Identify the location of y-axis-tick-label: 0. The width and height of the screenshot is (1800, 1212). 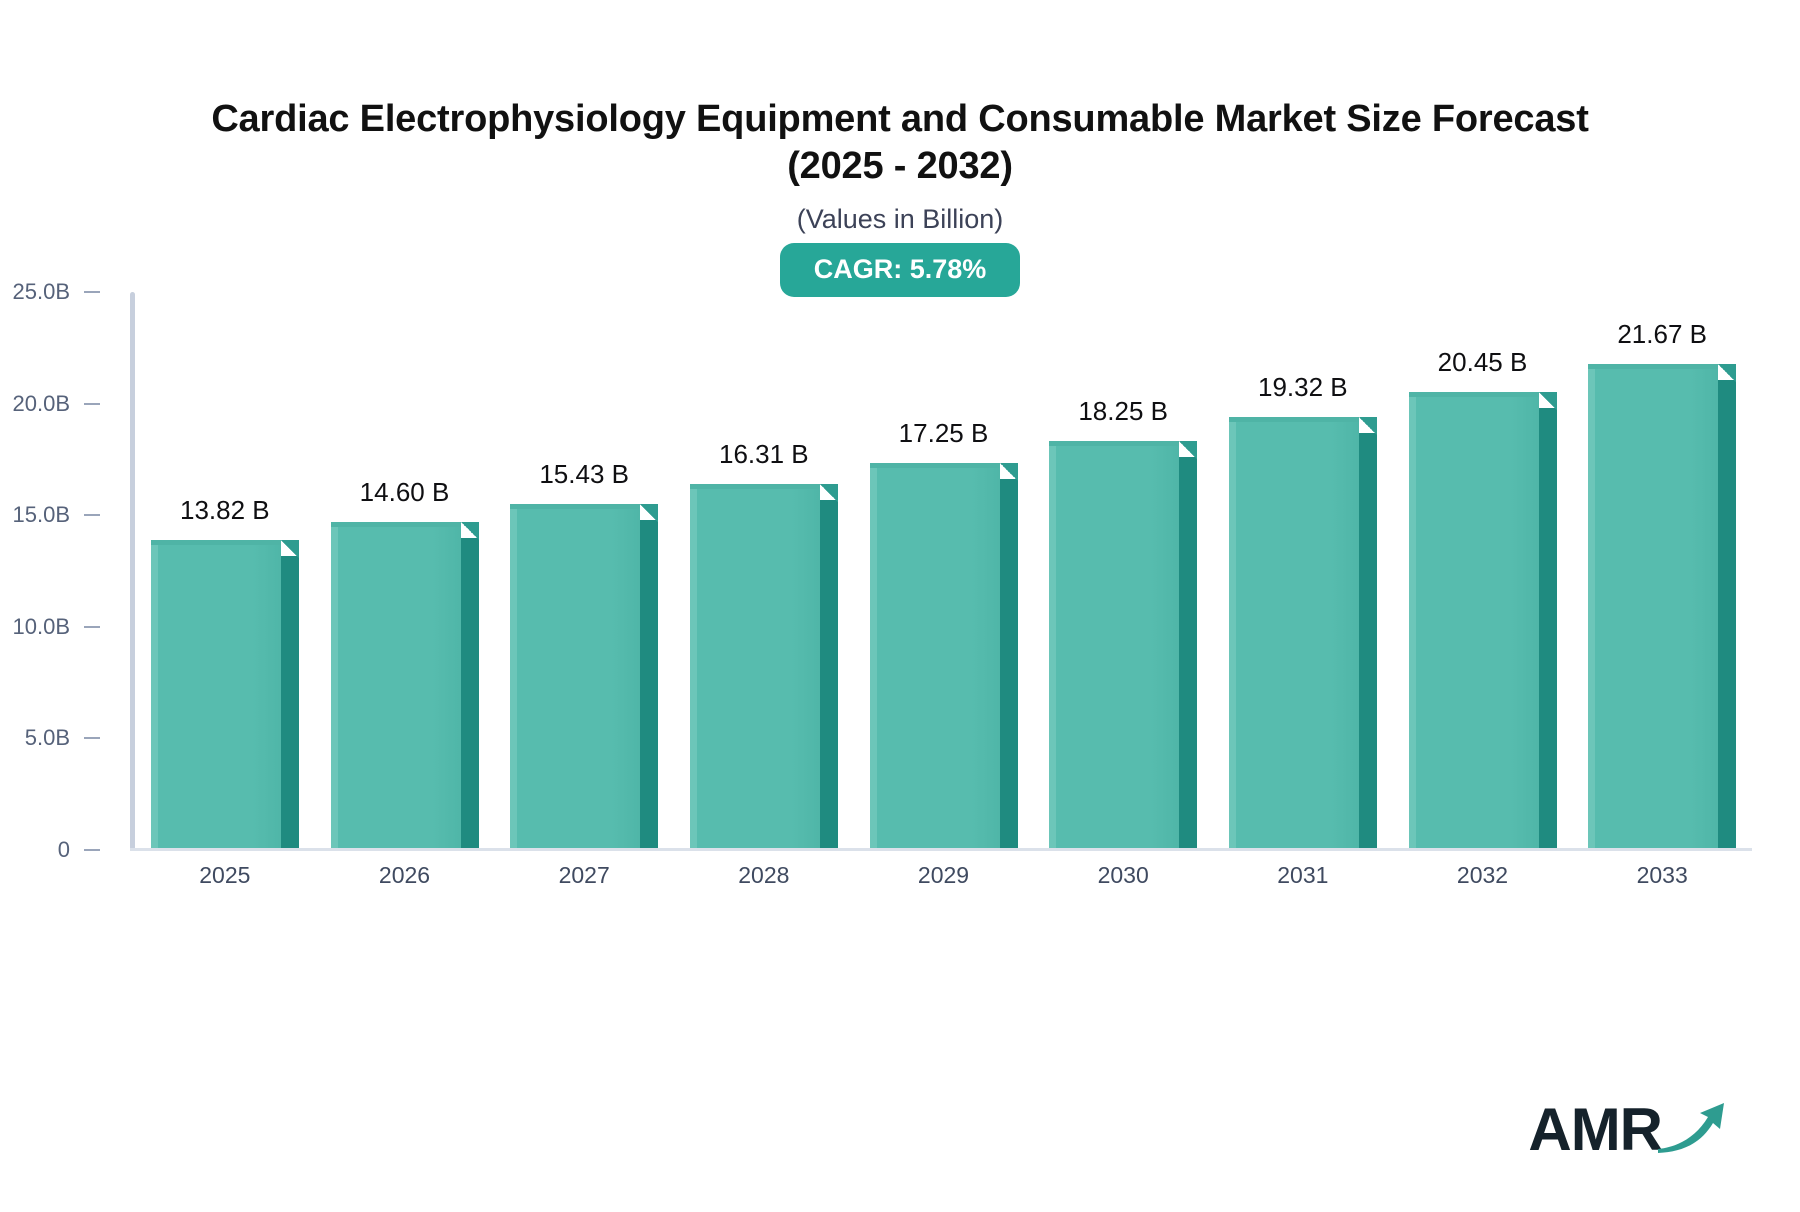
(63, 849).